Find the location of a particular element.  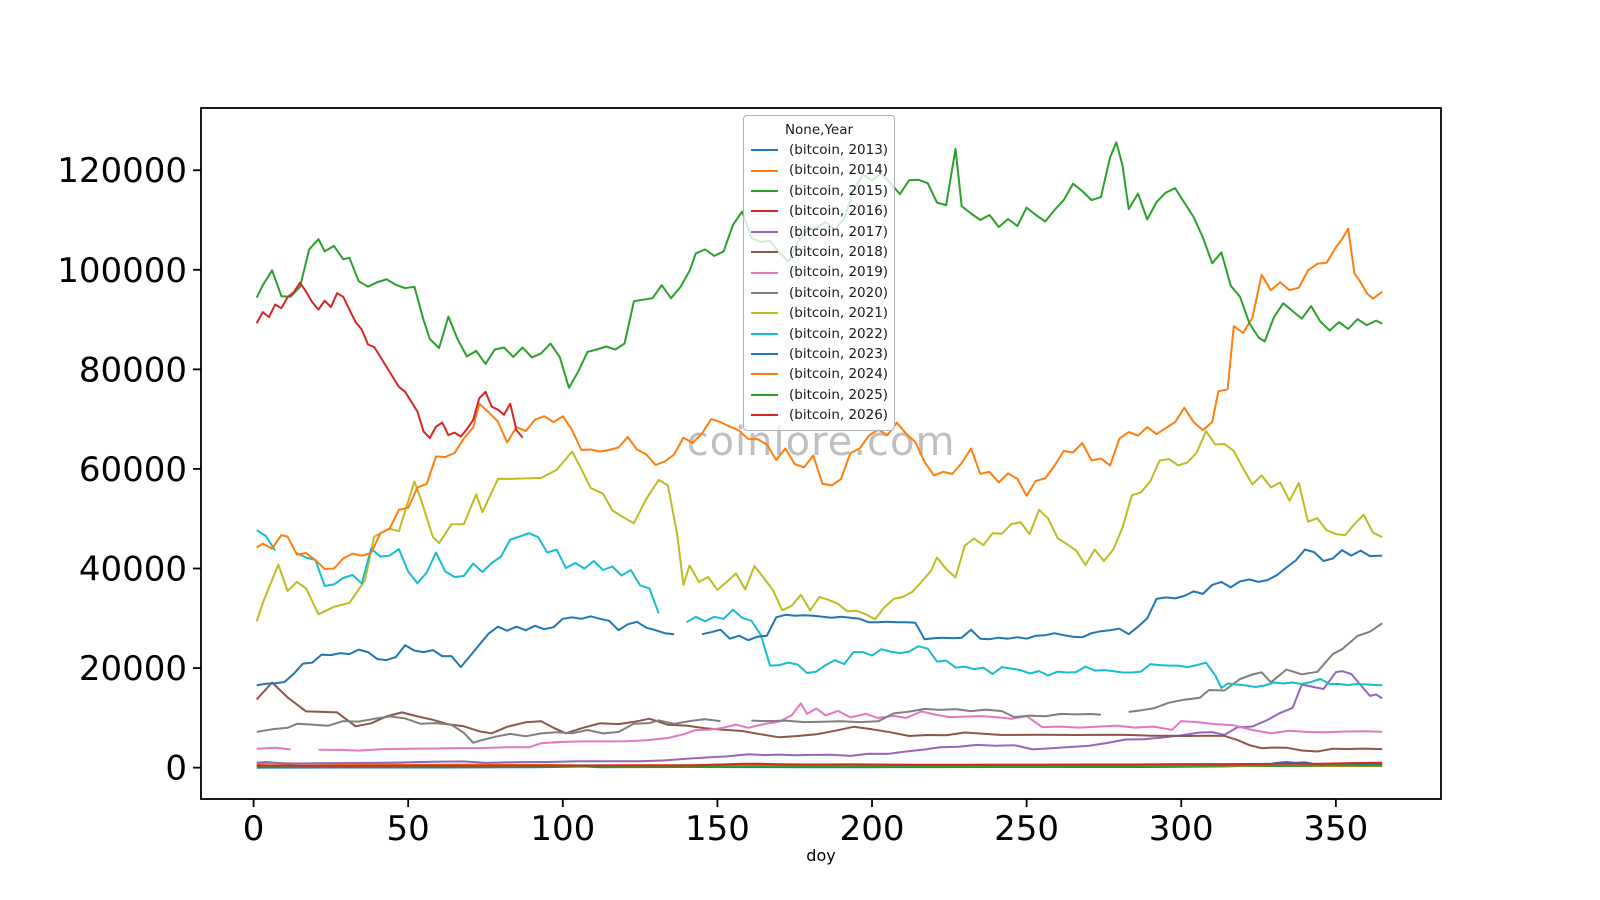

legend-entry-2024: (bitcoin, 2024) is located at coordinates (819, 374).